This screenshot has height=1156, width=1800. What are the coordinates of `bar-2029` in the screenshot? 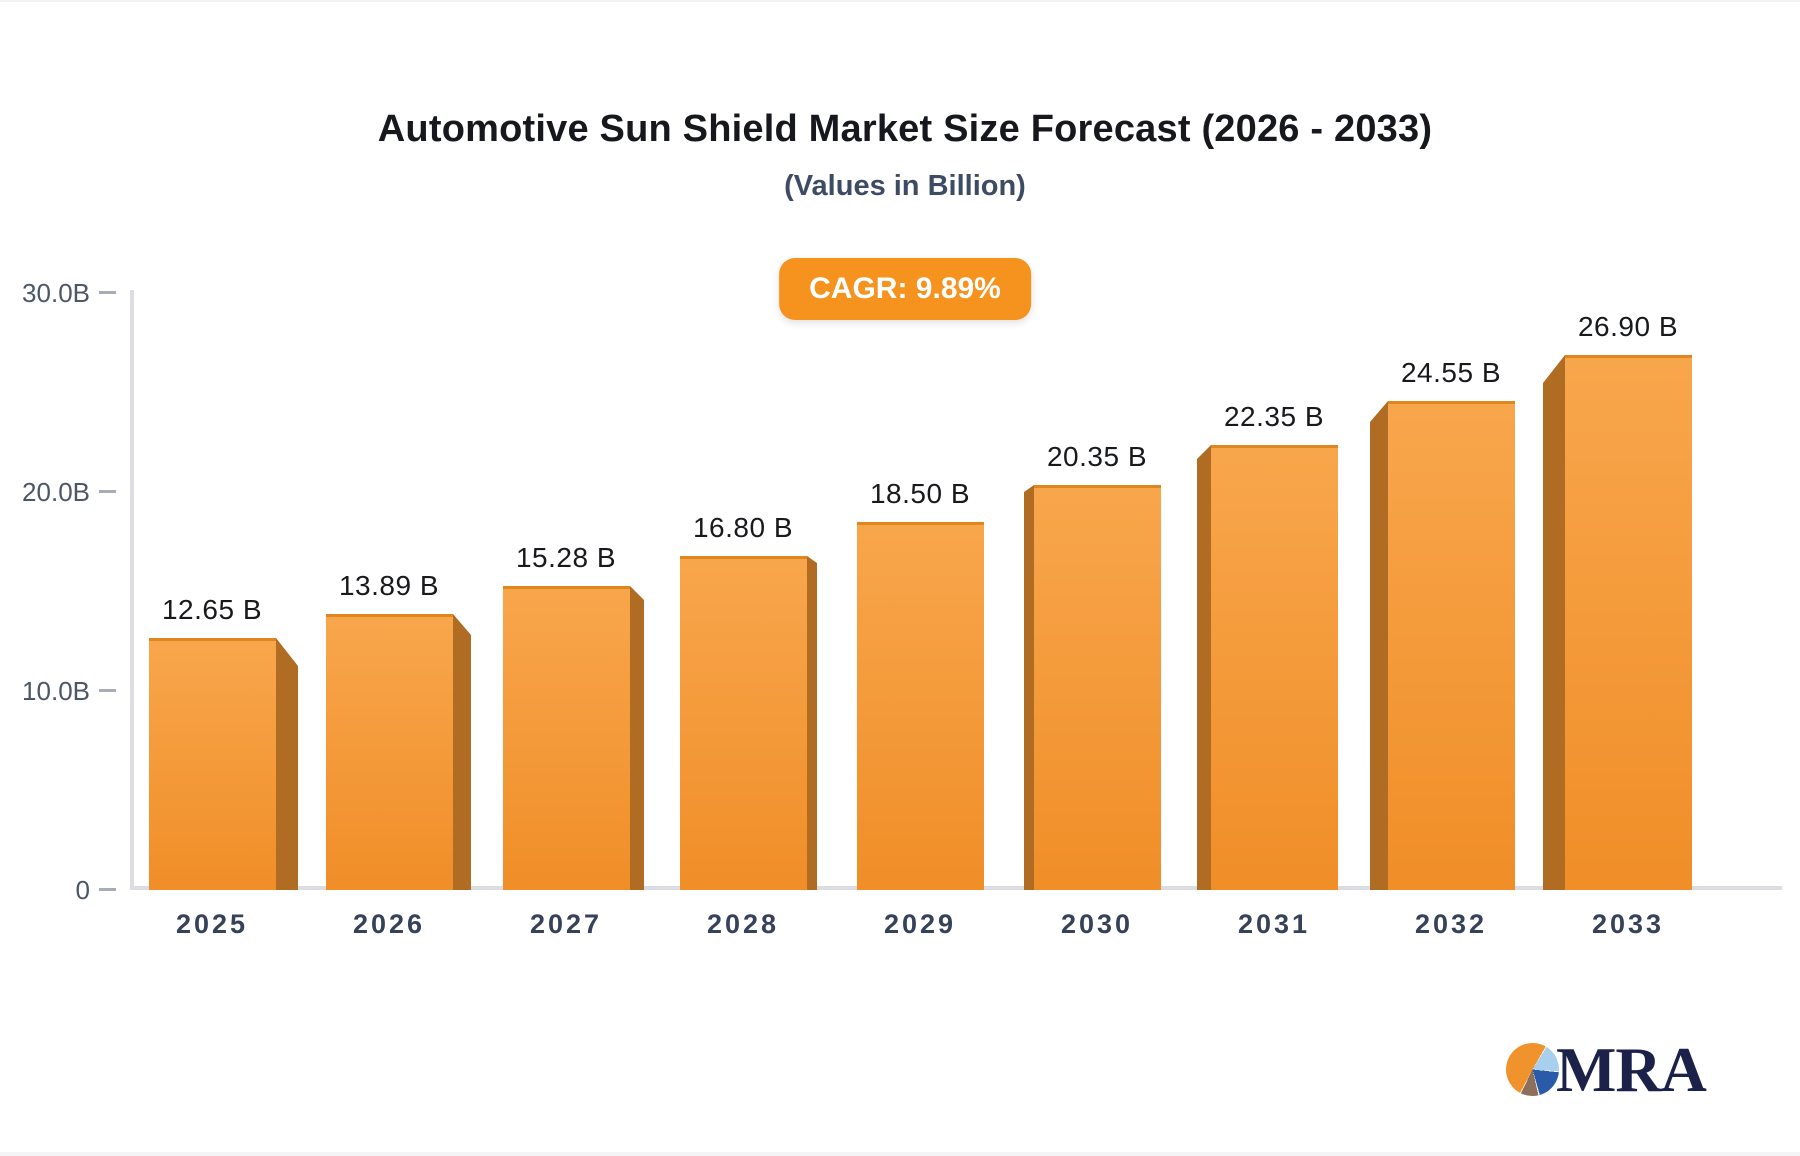 It's located at (920, 706).